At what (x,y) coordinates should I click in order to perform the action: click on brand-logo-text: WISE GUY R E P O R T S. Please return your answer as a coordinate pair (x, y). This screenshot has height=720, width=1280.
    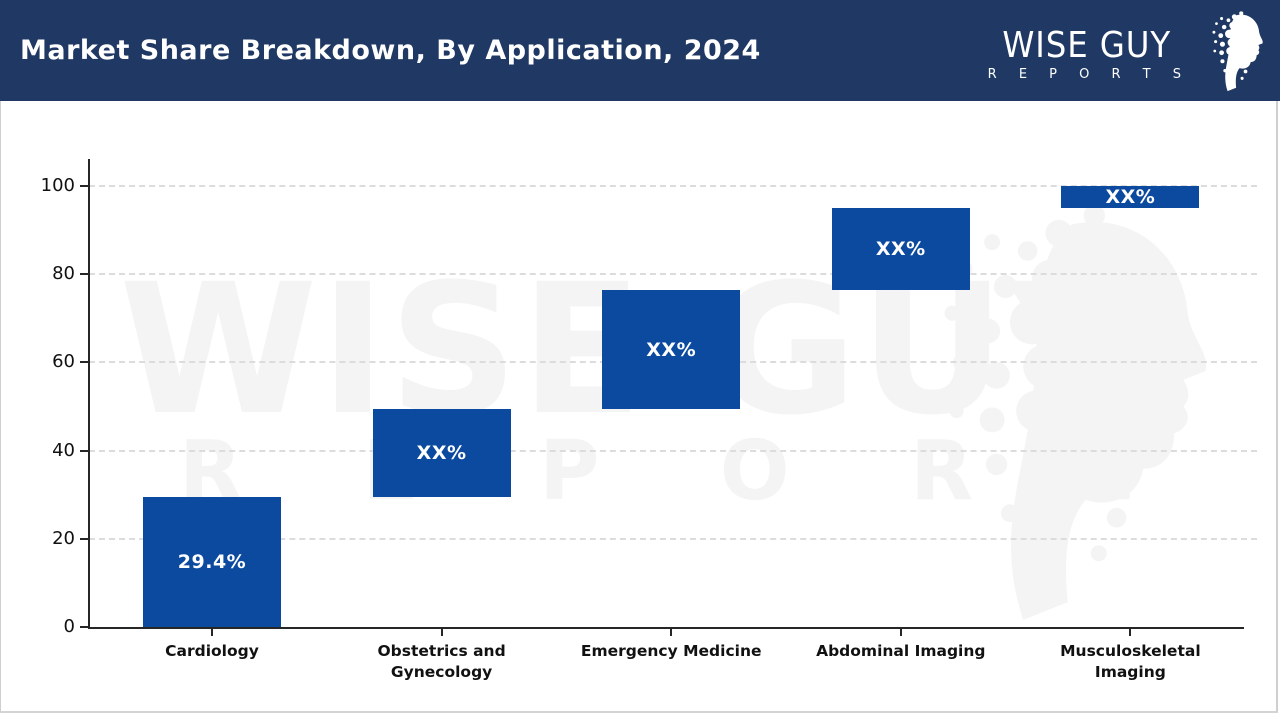
    Looking at the image, I should click on (1087, 53).